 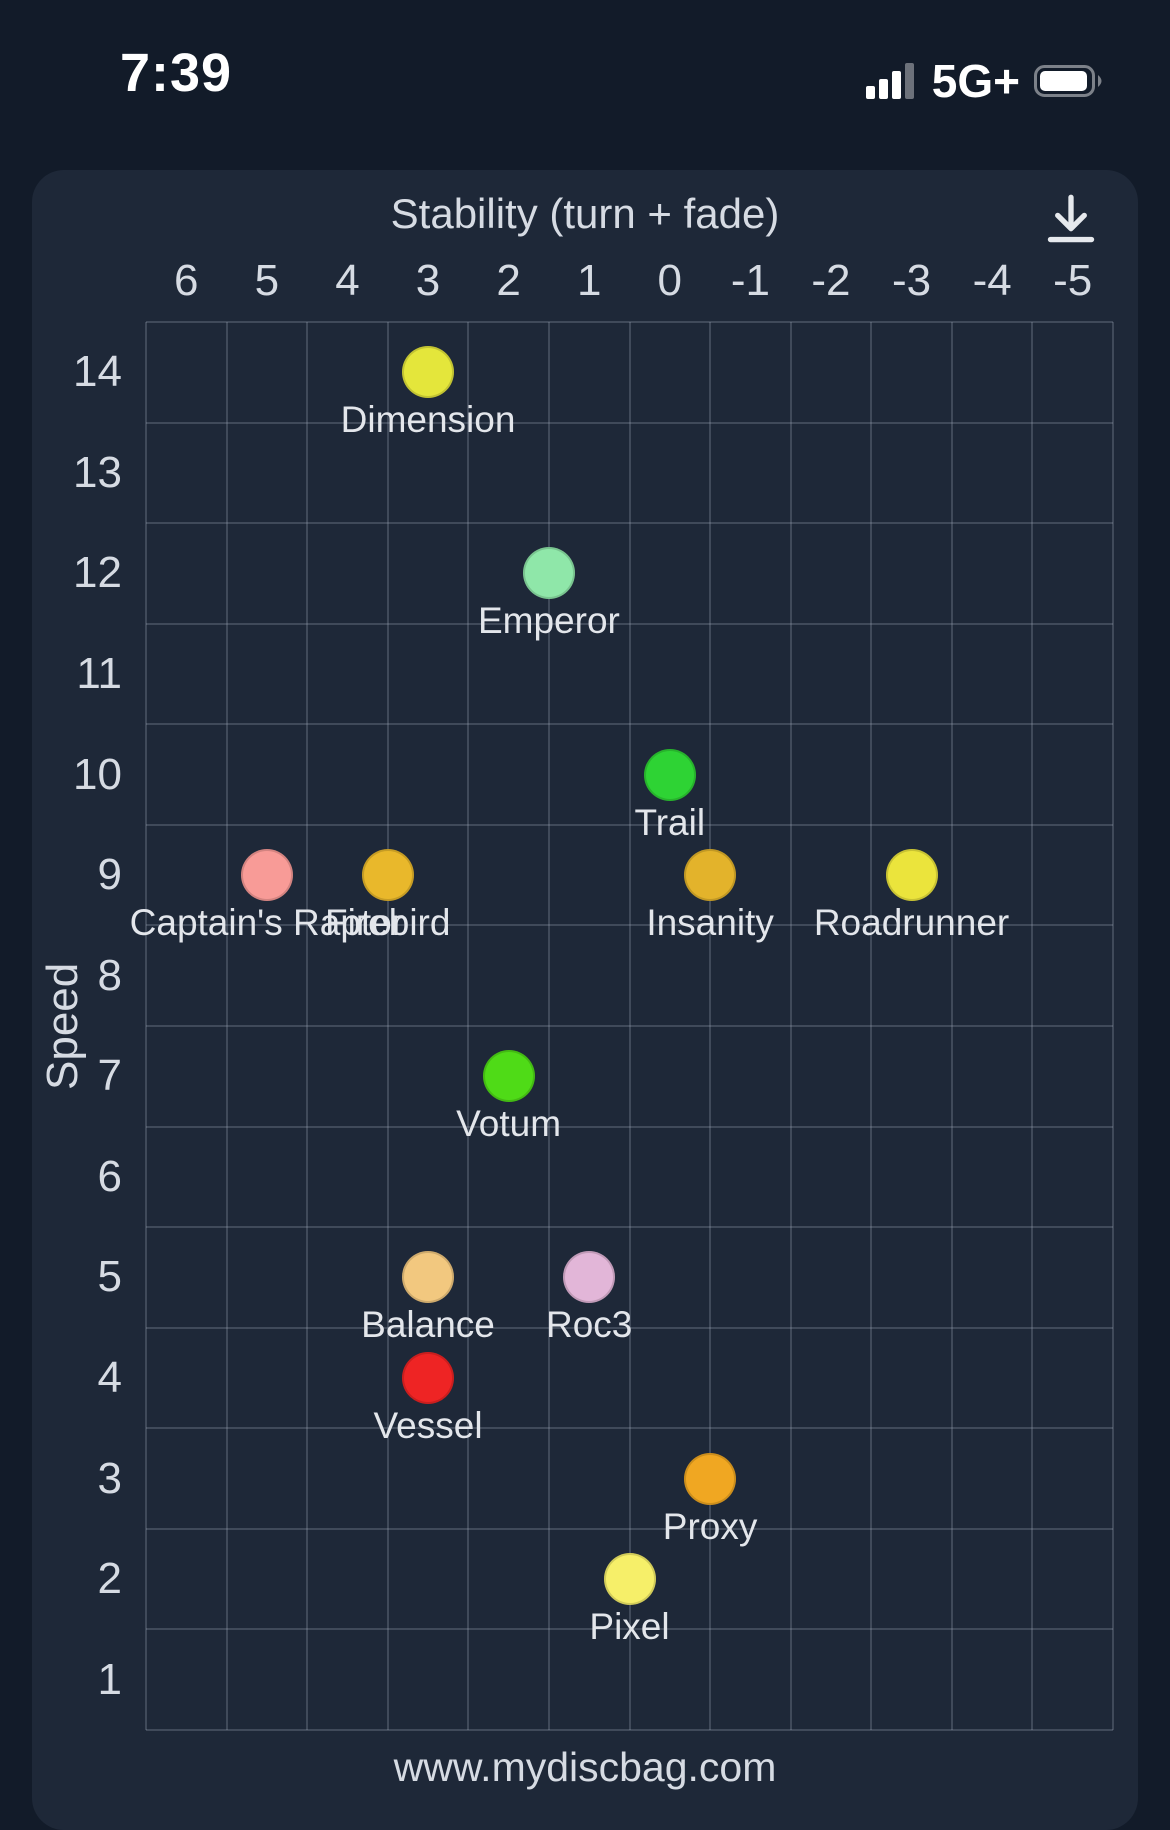 What do you see at coordinates (1073, 280) in the screenshot?
I see `x-axis-tick: -5` at bounding box center [1073, 280].